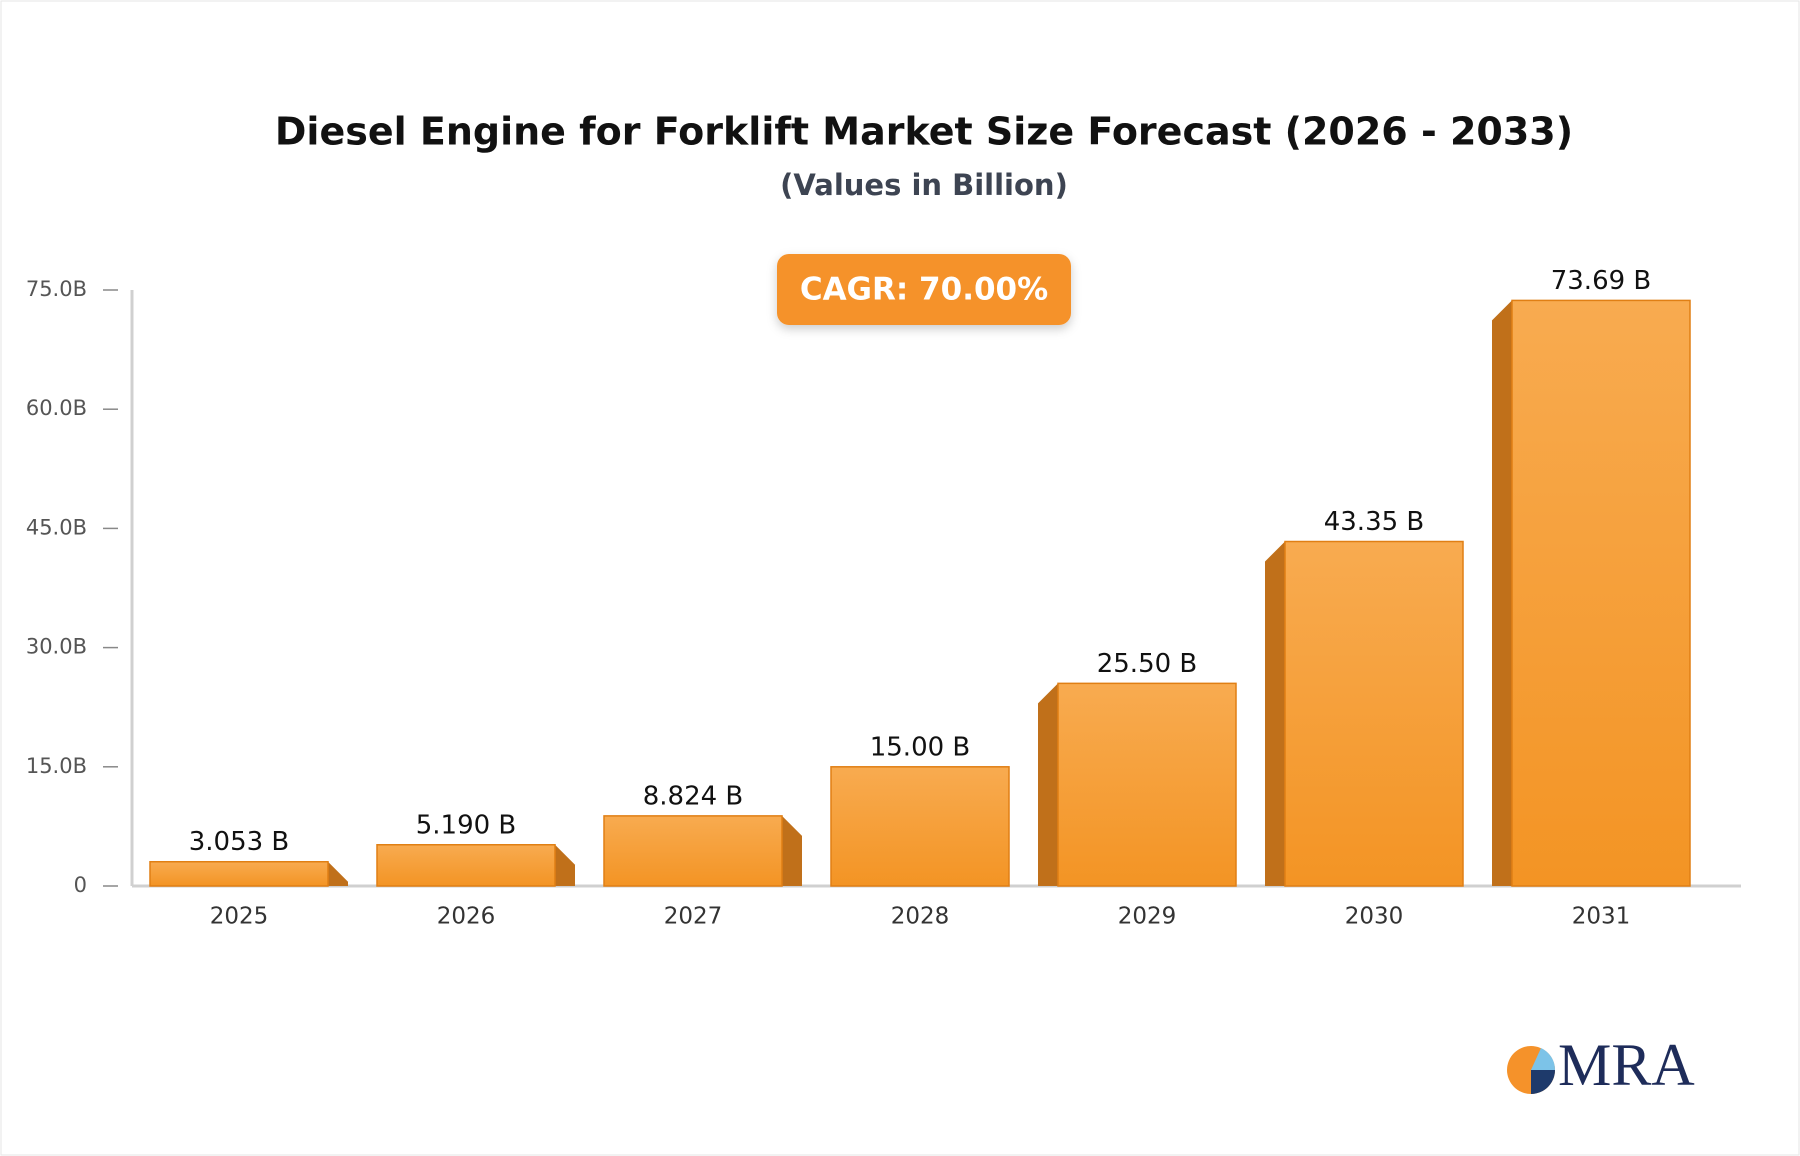 The height and width of the screenshot is (1156, 1800). What do you see at coordinates (1374, 917) in the screenshot?
I see `x-tick-label: 2030` at bounding box center [1374, 917].